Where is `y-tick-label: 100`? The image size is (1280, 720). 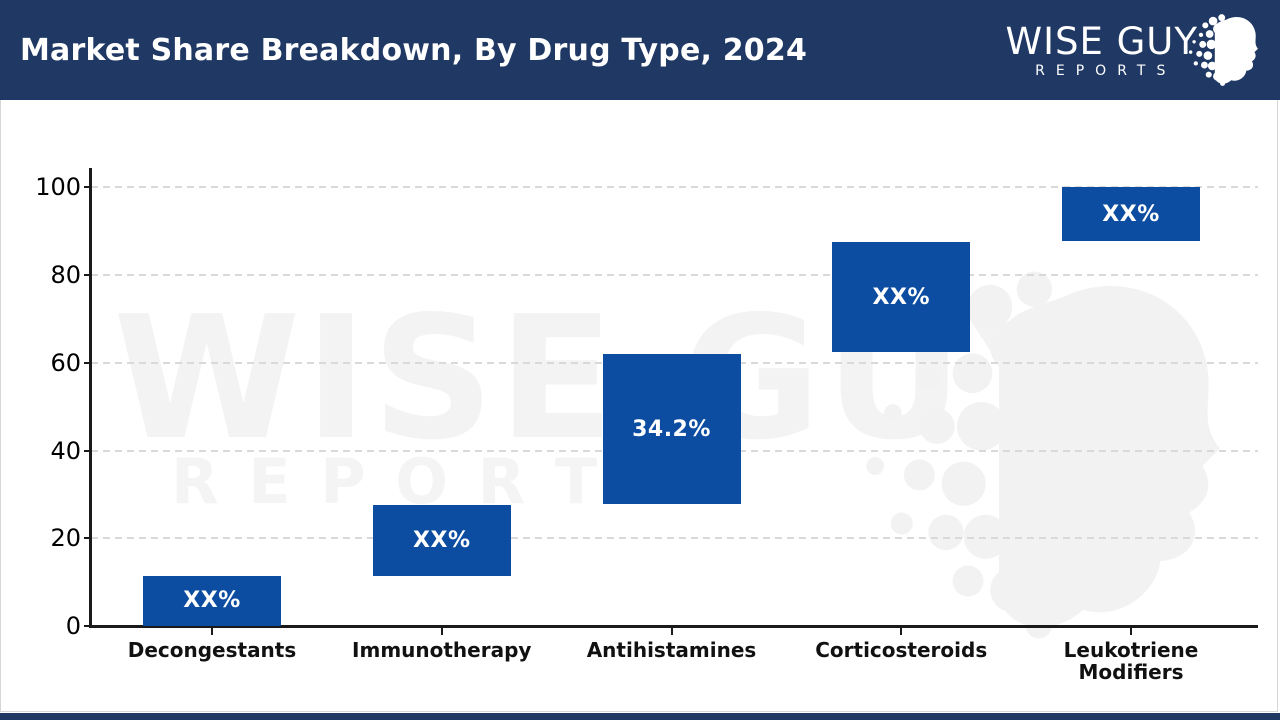
y-tick-label: 100 is located at coordinates (58, 187).